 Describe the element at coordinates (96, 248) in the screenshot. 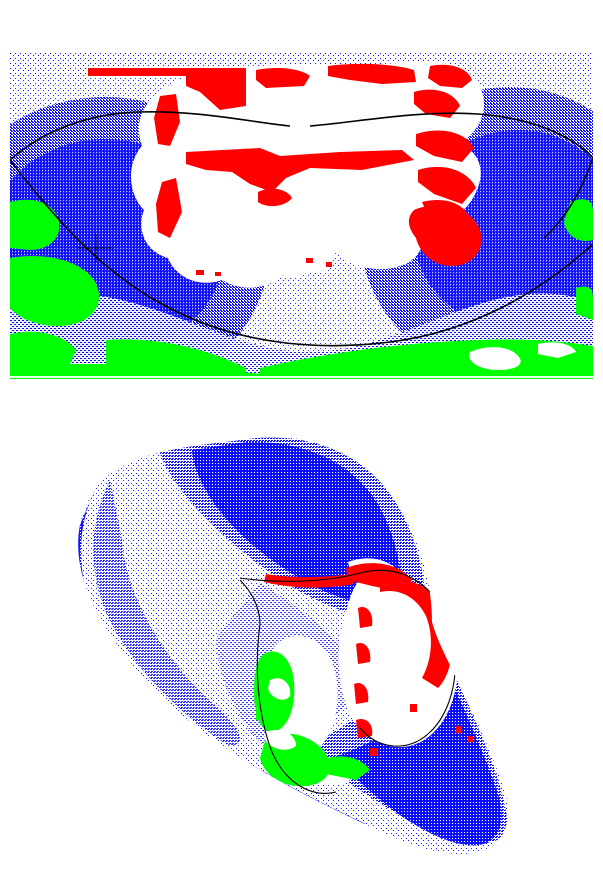

I see `contour-tick-mark-left` at that location.